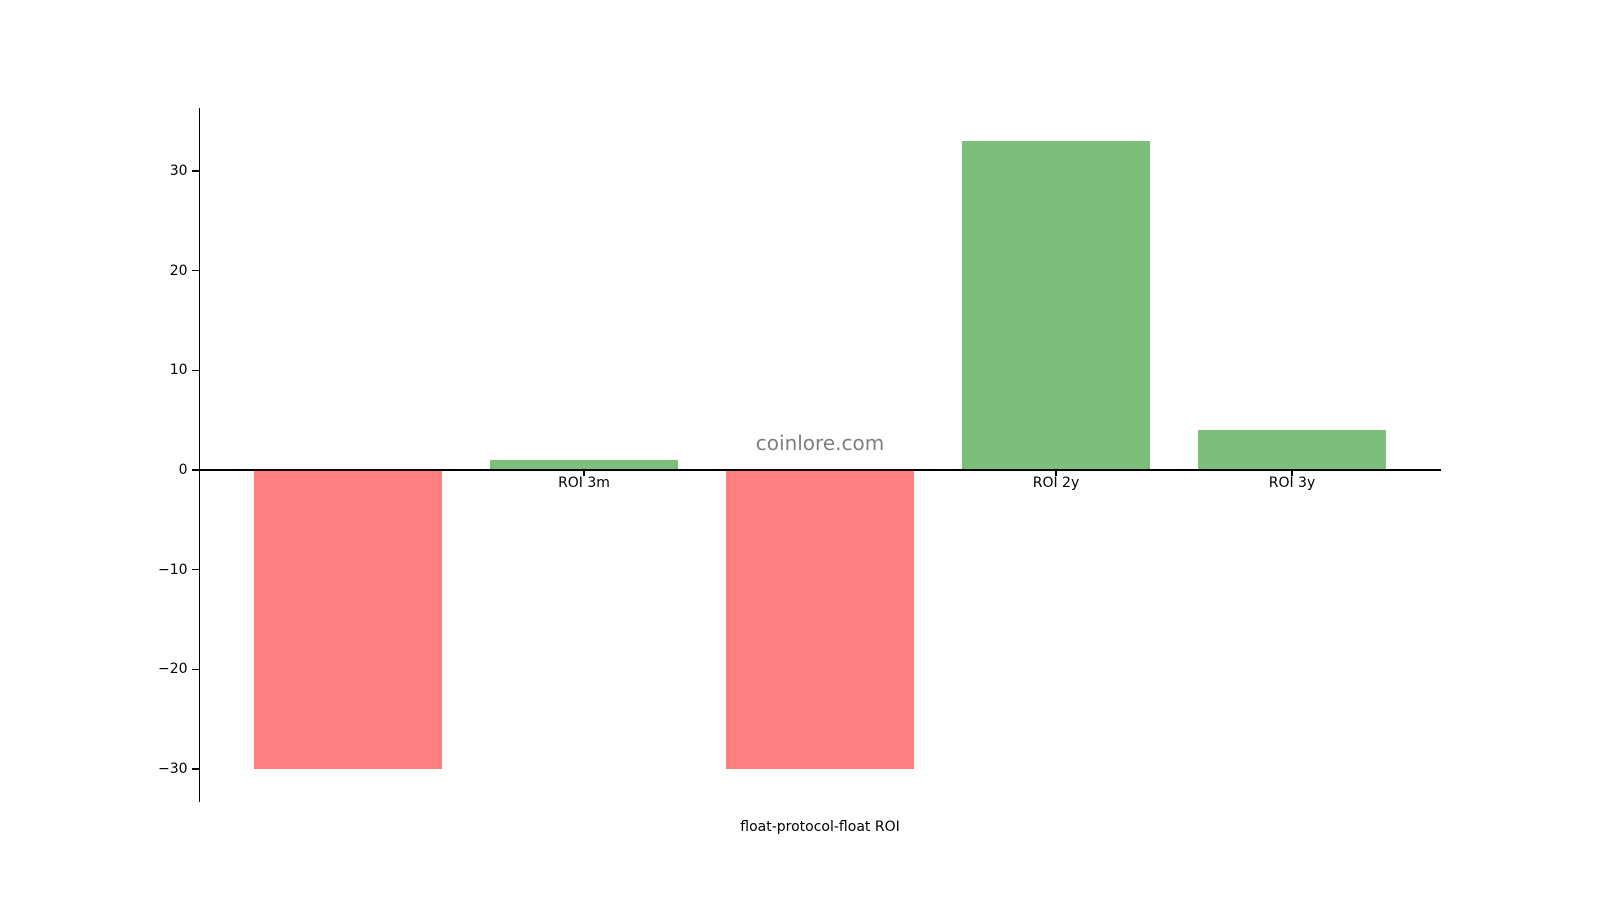 The height and width of the screenshot is (900, 1600). I want to click on x-axis-tick-label: ROI 3y, so click(1292, 483).